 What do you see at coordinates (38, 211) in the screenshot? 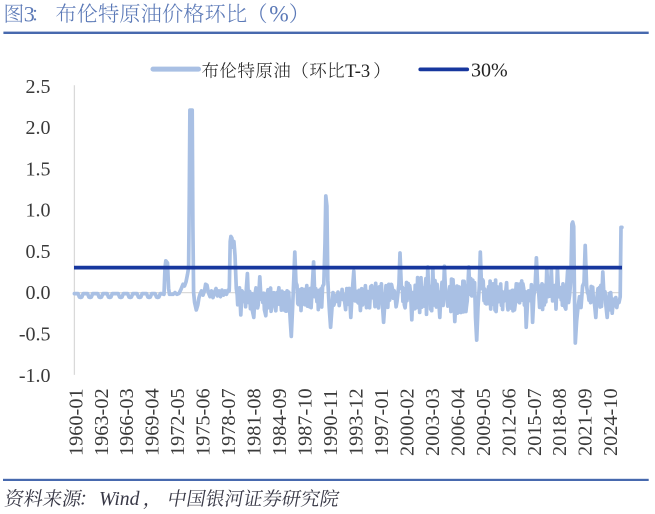
I see `svg-text: 1.0` at bounding box center [38, 211].